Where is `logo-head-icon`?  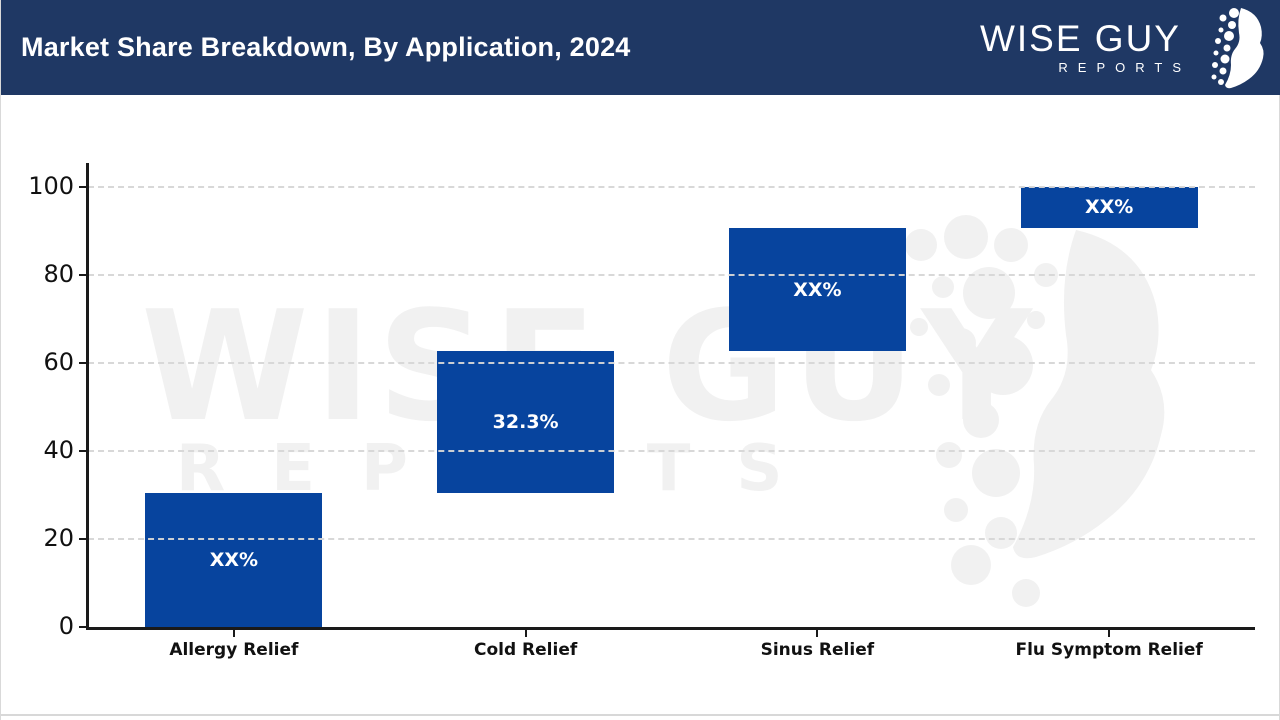 logo-head-icon is located at coordinates (1237, 47).